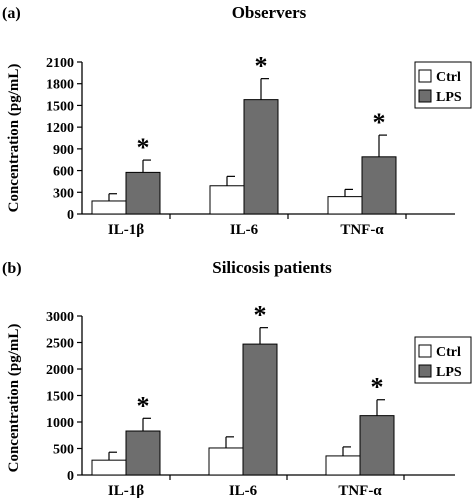  Describe the element at coordinates (63, 172) in the screenshot. I see `y-tick-label: 600` at that location.